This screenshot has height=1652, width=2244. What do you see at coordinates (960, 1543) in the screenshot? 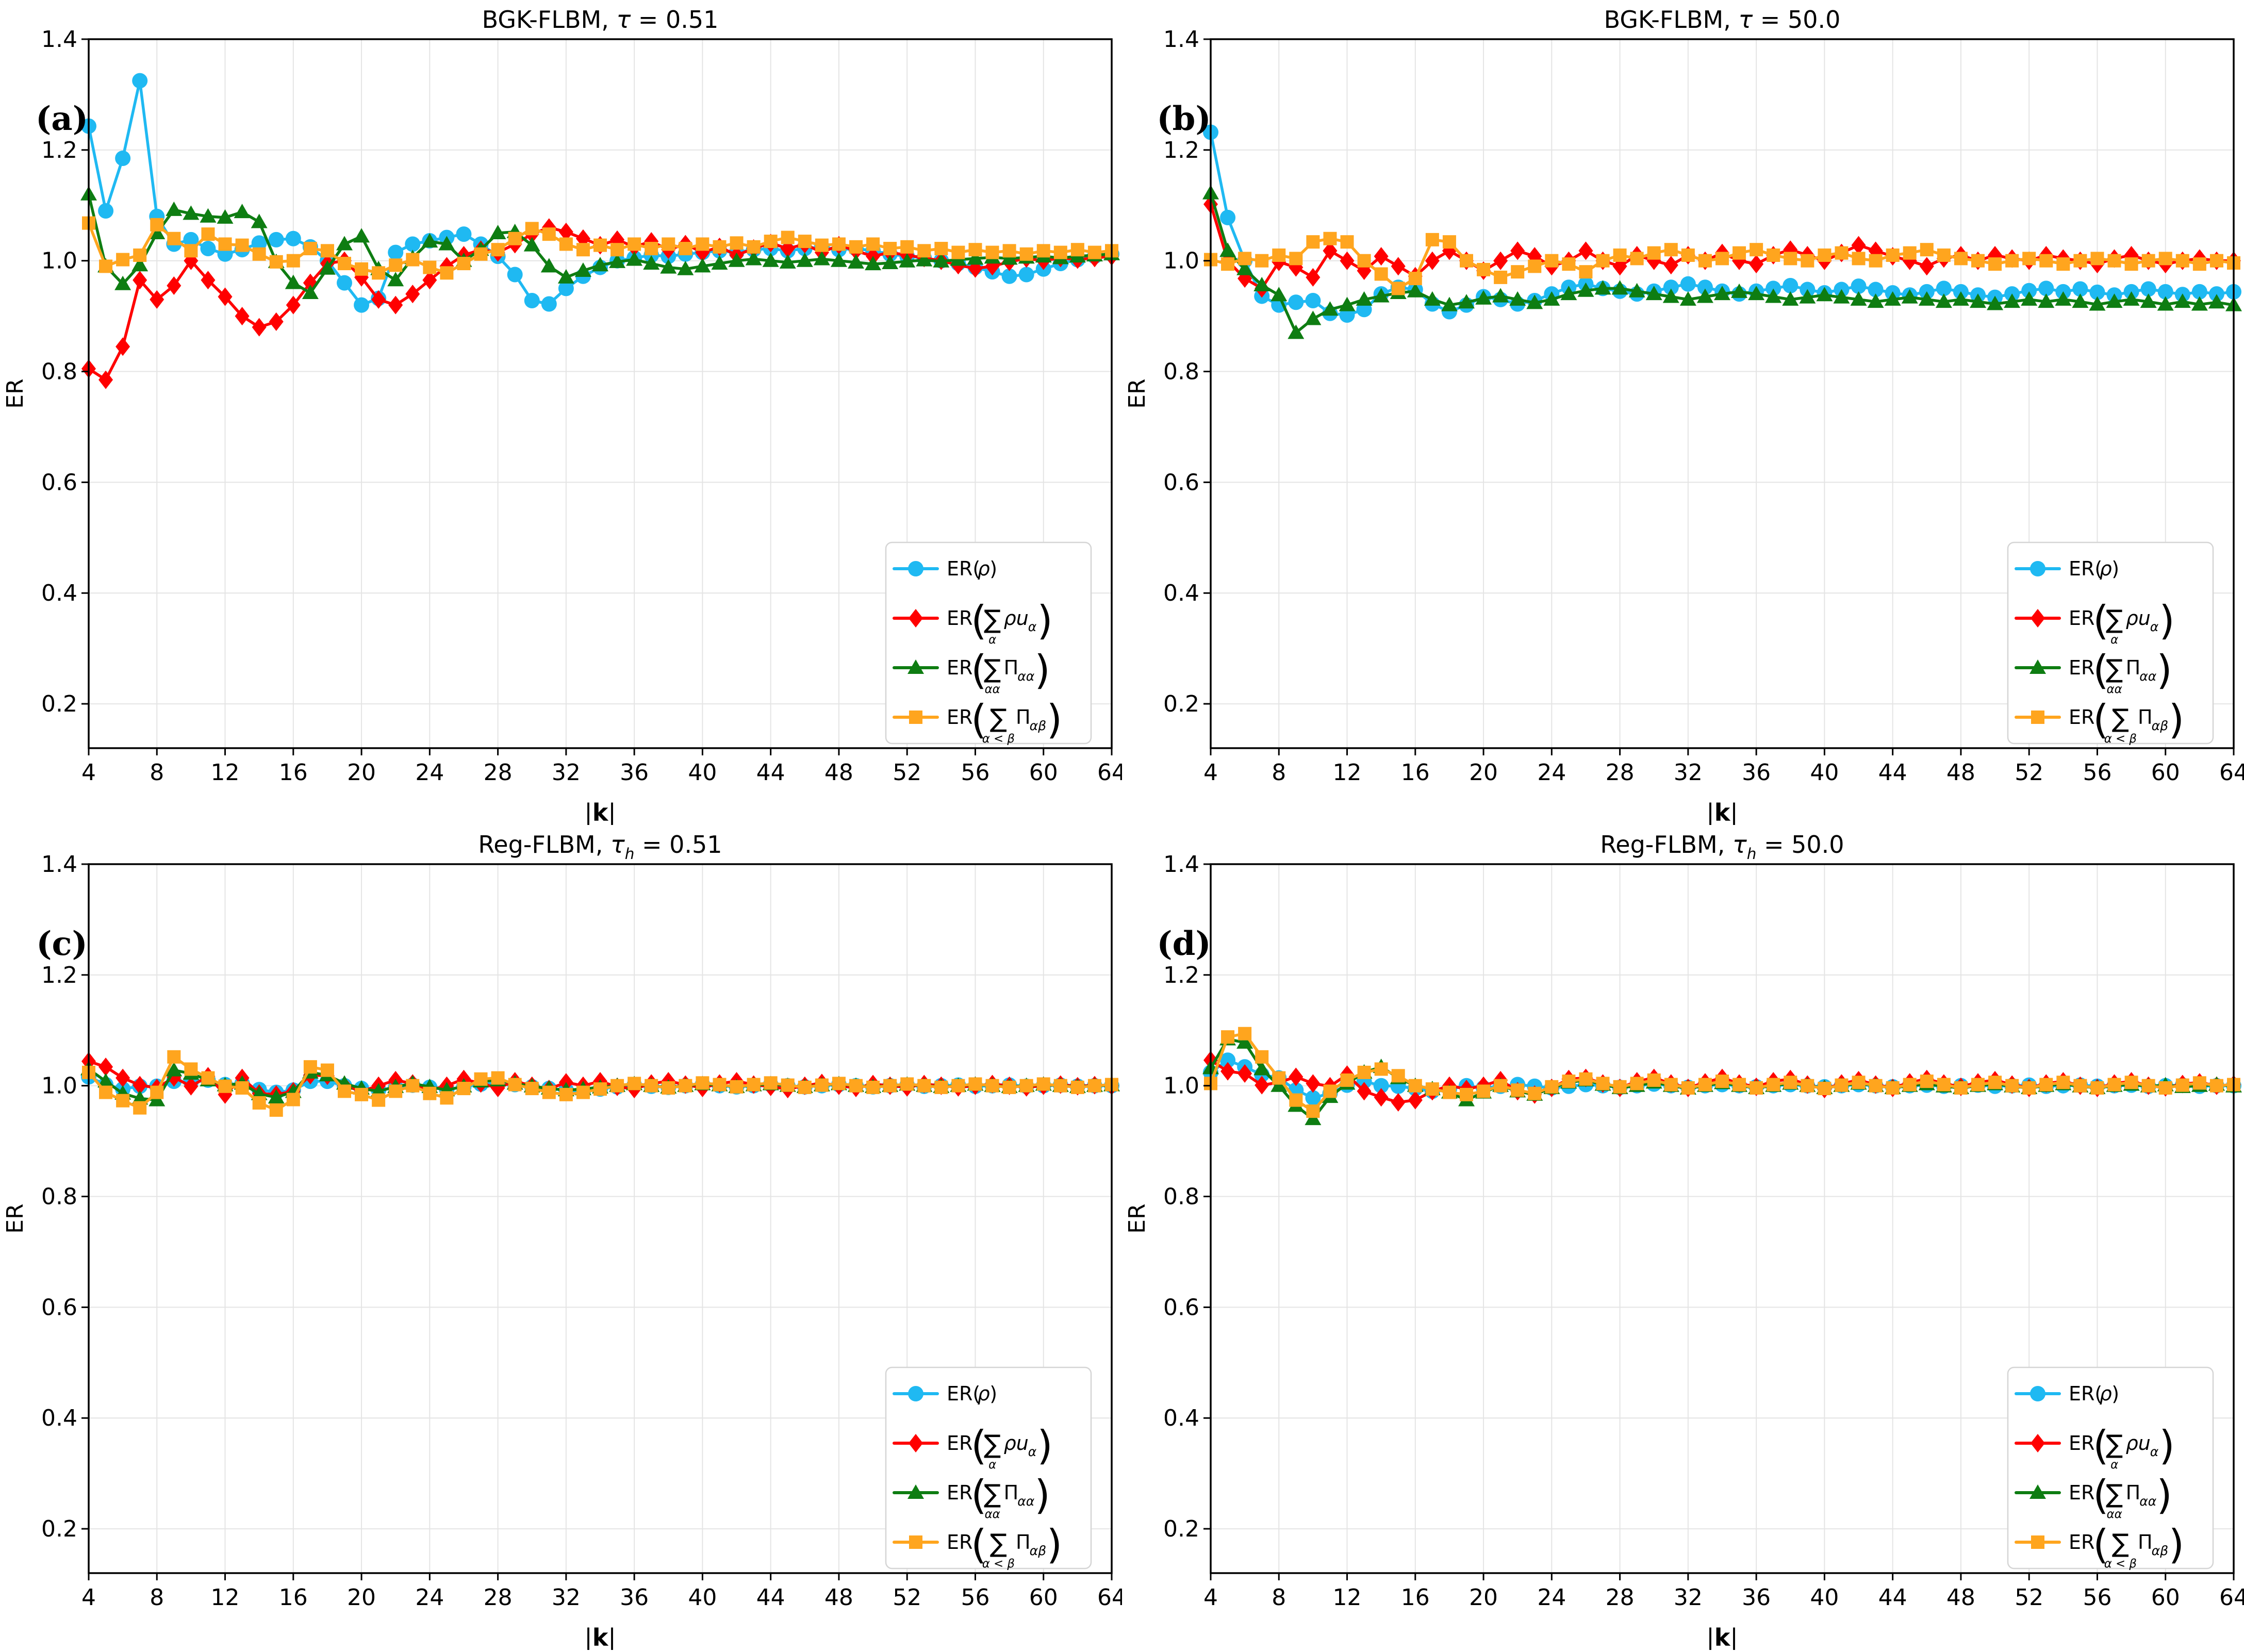
I see `legend-label-pi_ab: ER` at bounding box center [960, 1543].